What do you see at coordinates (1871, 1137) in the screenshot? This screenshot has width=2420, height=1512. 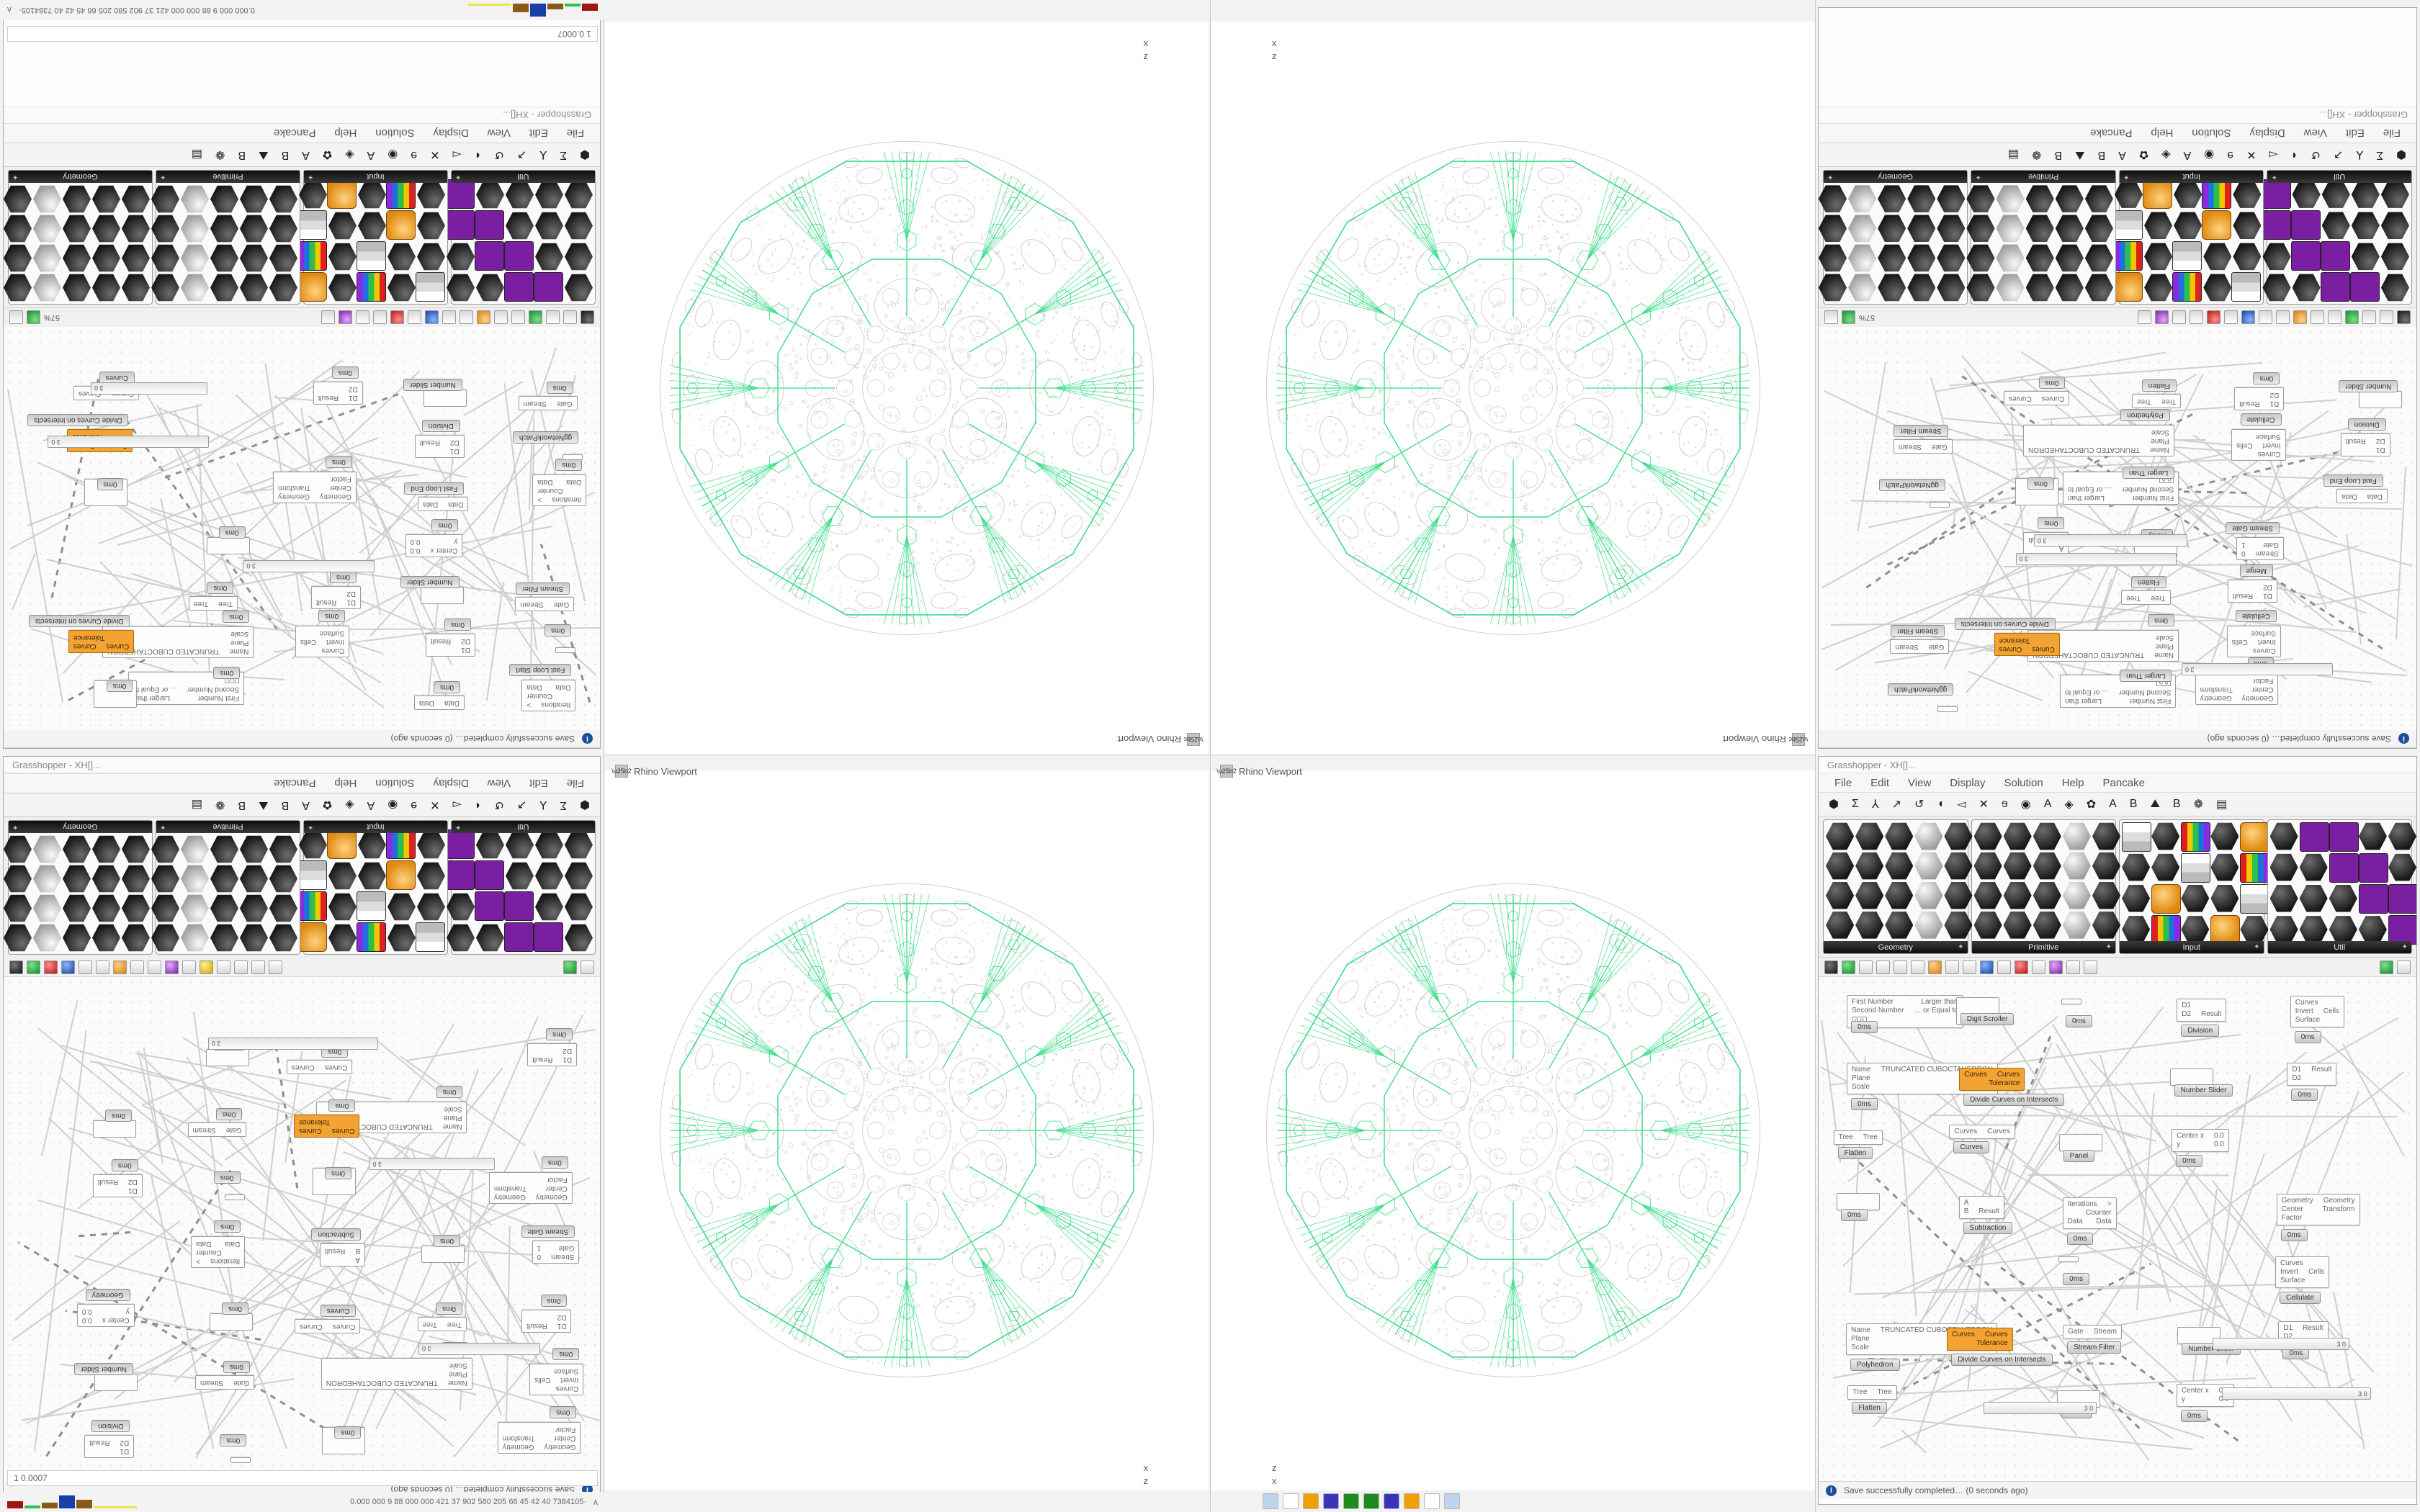 I see `gh-param-out: Tree` at bounding box center [1871, 1137].